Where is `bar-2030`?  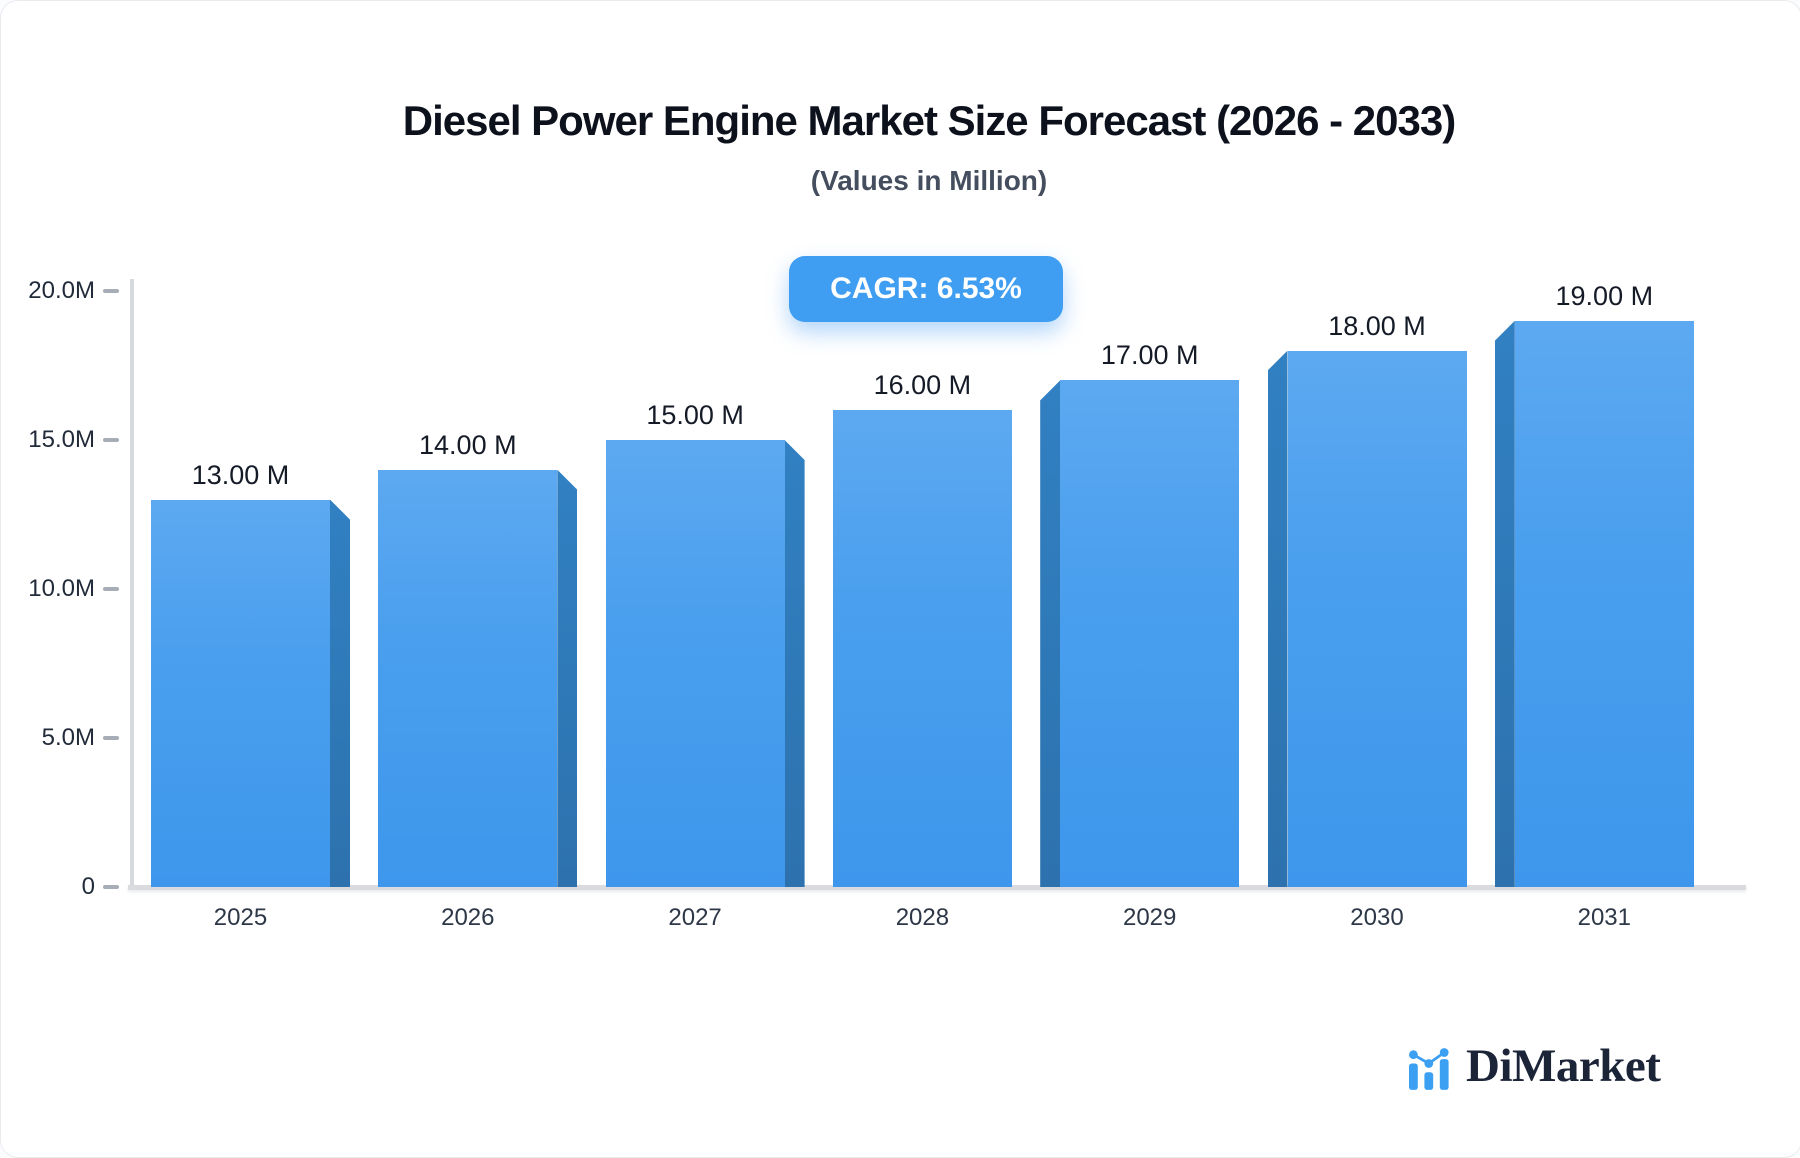
bar-2030 is located at coordinates (1367, 618).